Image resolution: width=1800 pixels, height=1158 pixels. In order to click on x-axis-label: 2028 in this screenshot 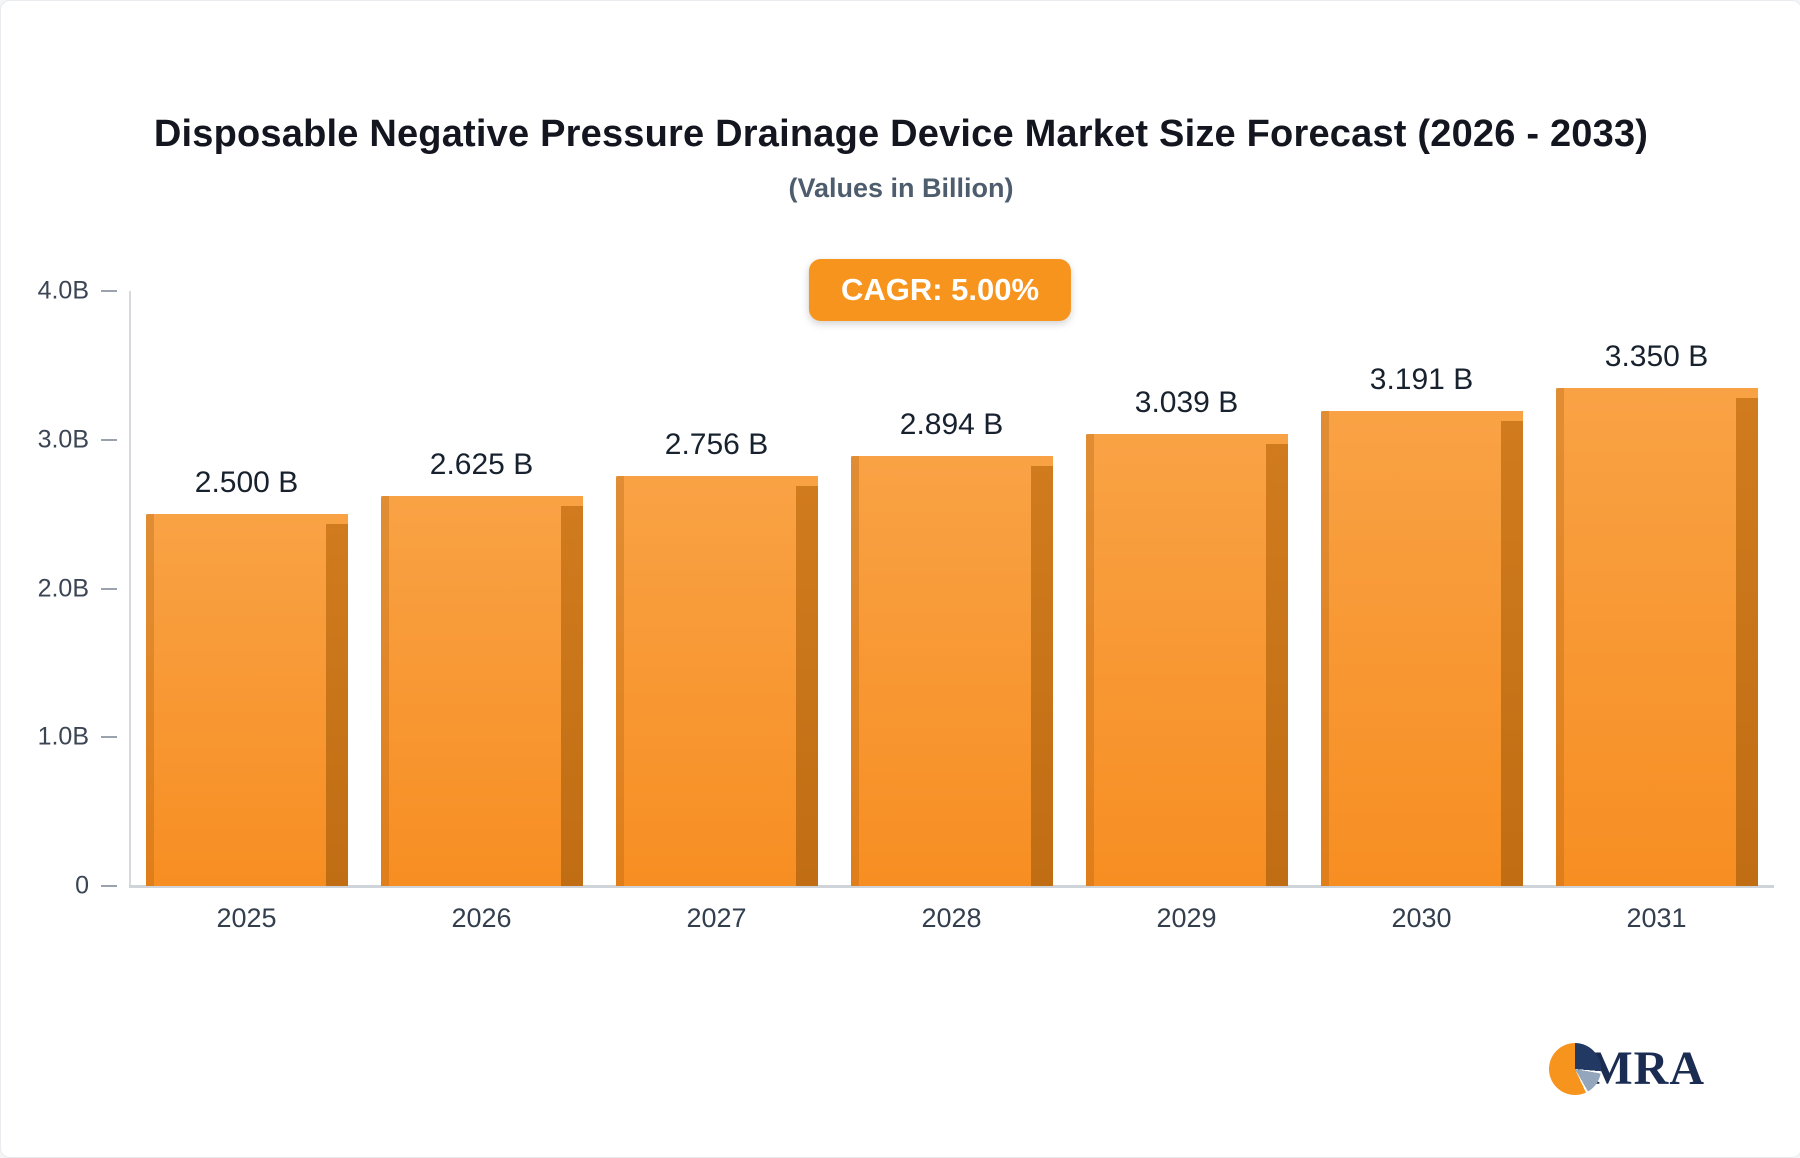, I will do `click(951, 918)`.